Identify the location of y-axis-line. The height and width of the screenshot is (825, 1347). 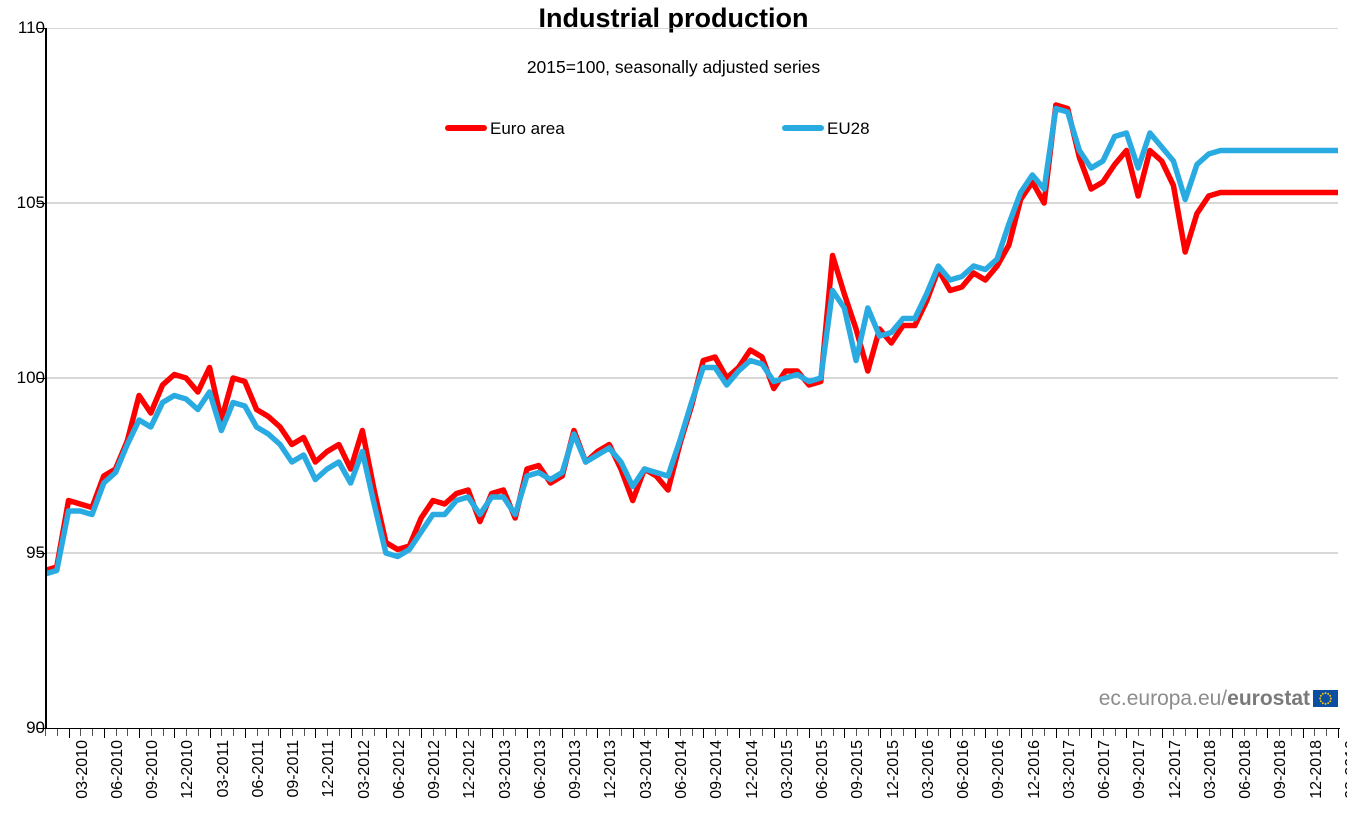
(46, 378).